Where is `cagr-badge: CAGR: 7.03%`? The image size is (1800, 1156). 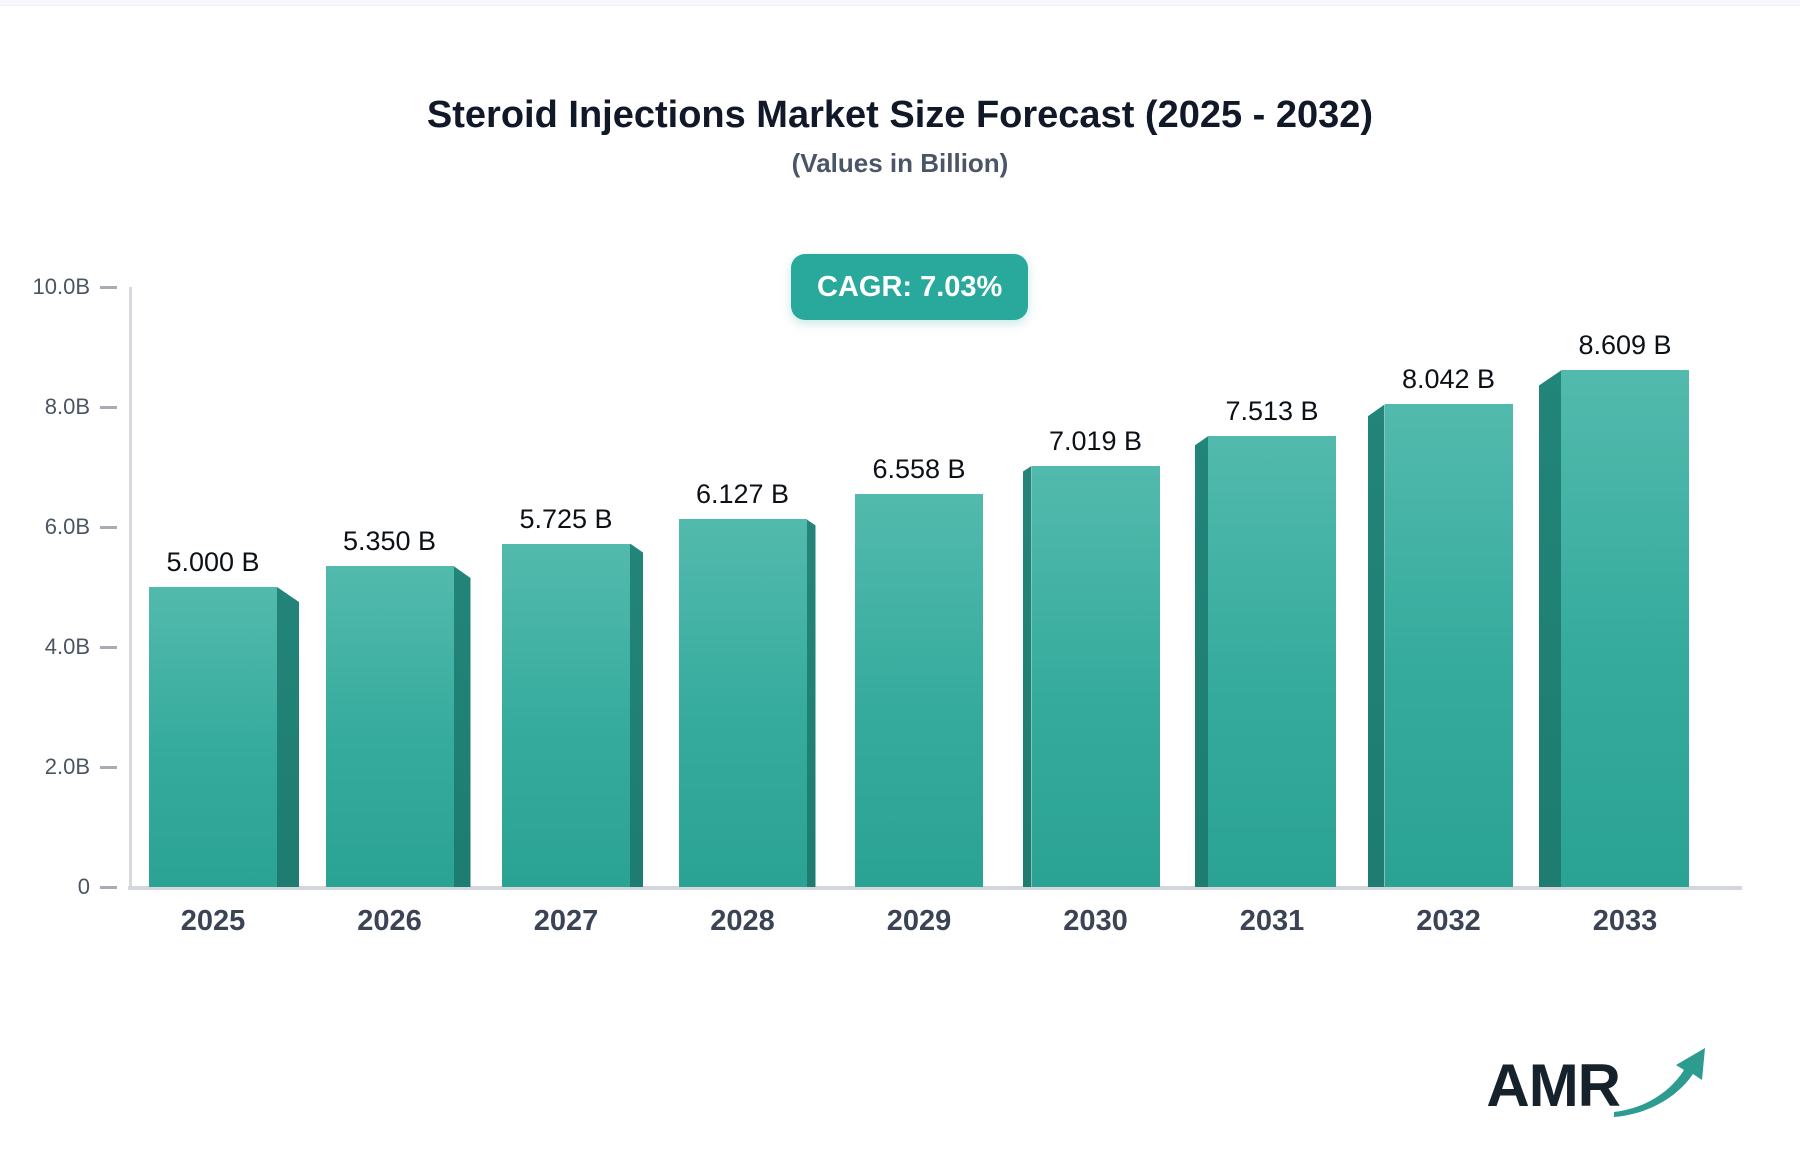 cagr-badge: CAGR: 7.03% is located at coordinates (910, 287).